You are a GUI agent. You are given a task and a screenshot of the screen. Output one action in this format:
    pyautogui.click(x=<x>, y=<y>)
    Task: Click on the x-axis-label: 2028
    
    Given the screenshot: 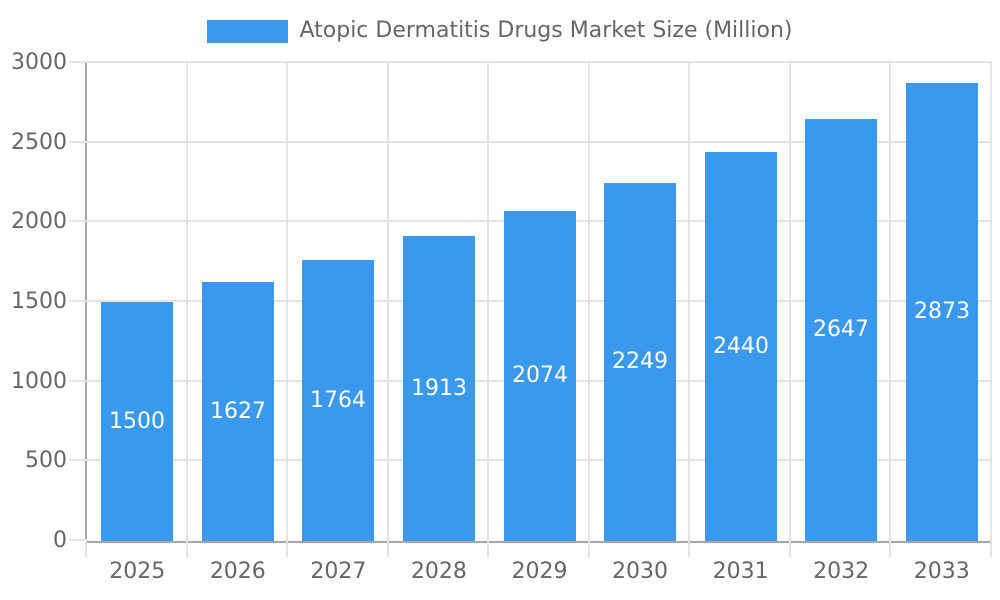 What is the action you would take?
    pyautogui.click(x=438, y=571)
    